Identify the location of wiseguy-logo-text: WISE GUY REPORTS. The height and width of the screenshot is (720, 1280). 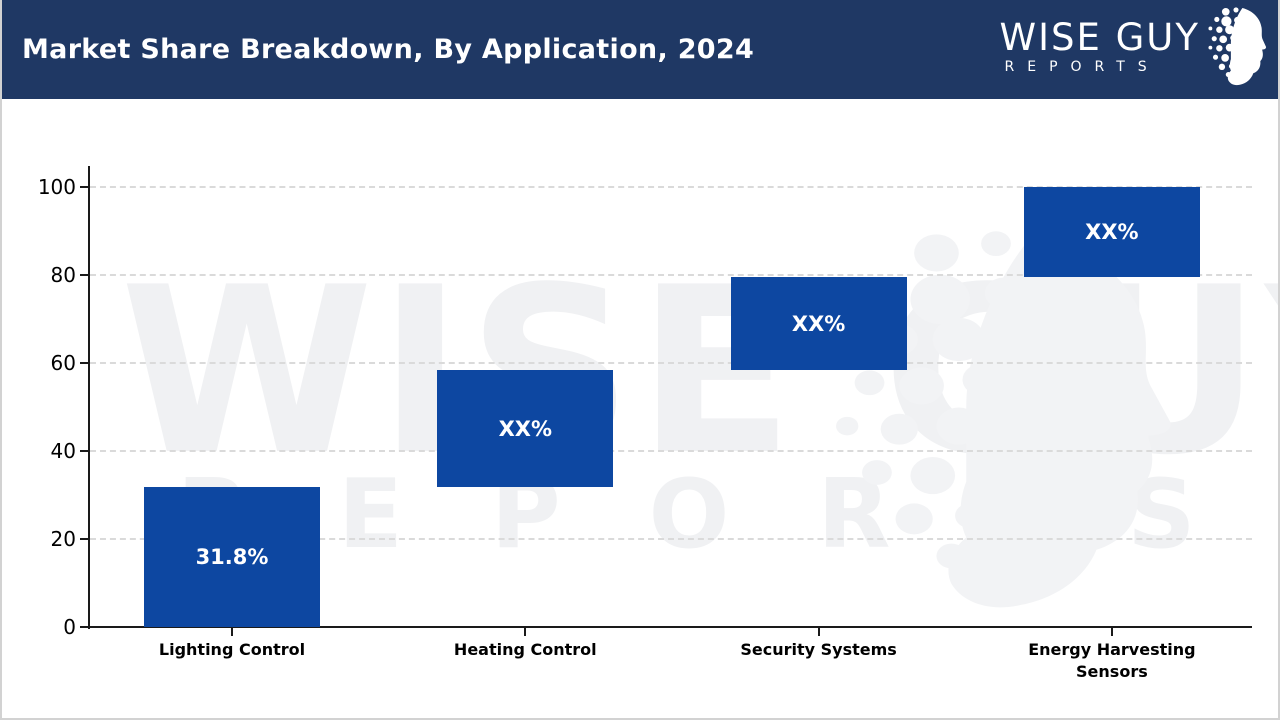
(1100, 47).